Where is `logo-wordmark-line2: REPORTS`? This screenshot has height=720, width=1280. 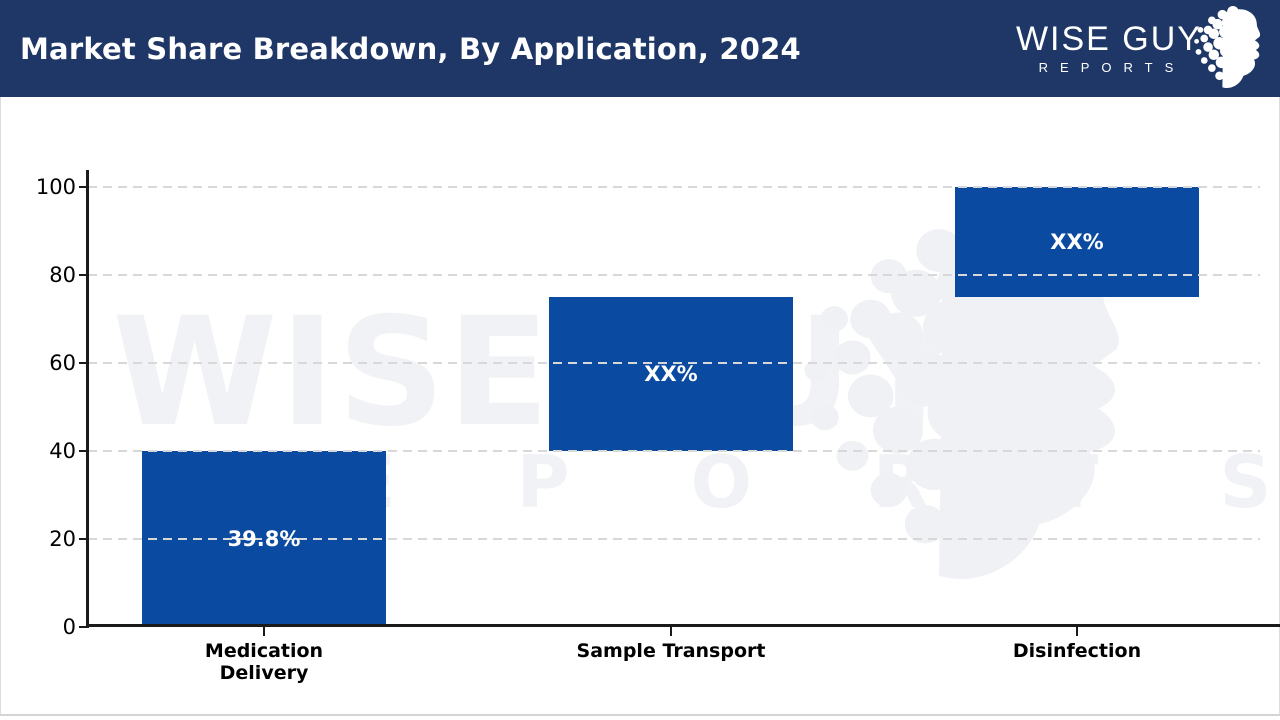
logo-wordmark-line2: REPORTS is located at coordinates (1112, 67).